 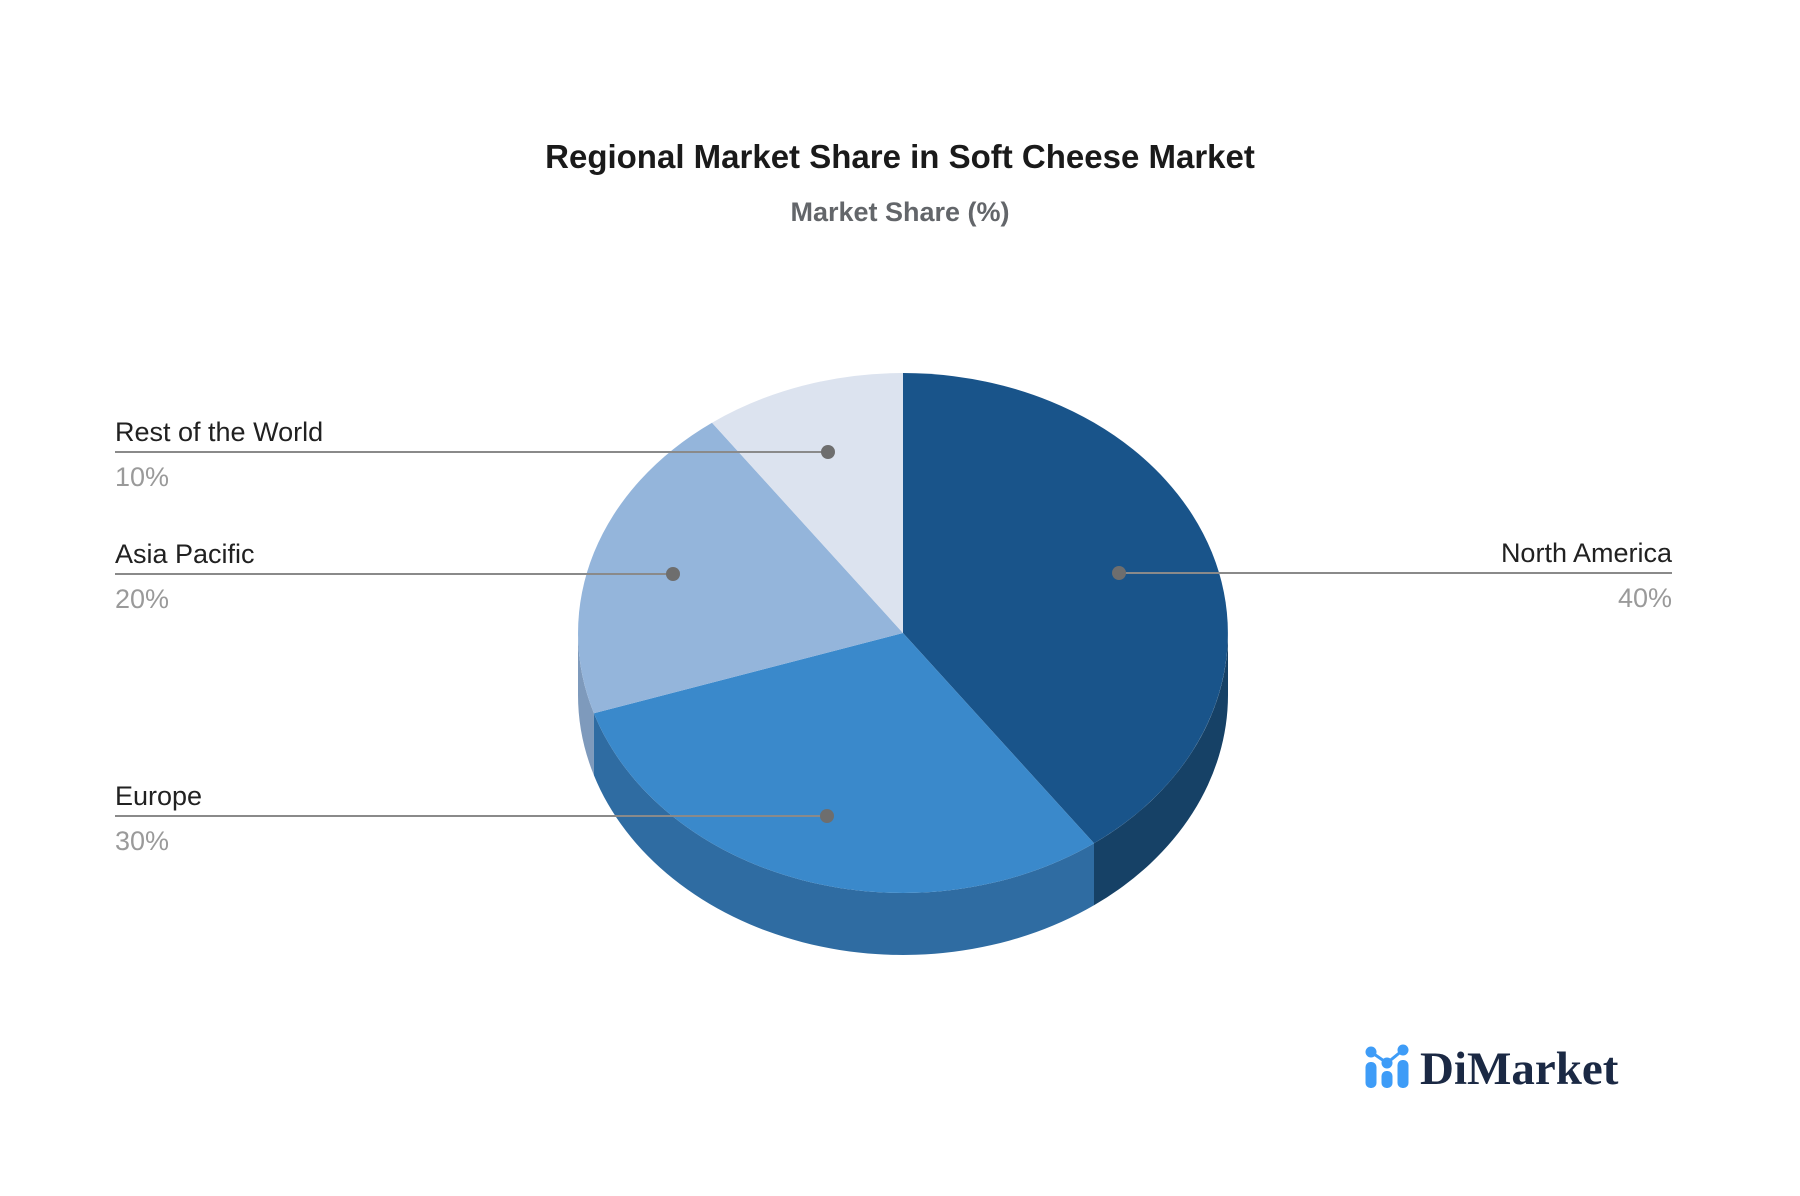 I want to click on slice-percent: 40%, so click(x=1645, y=598).